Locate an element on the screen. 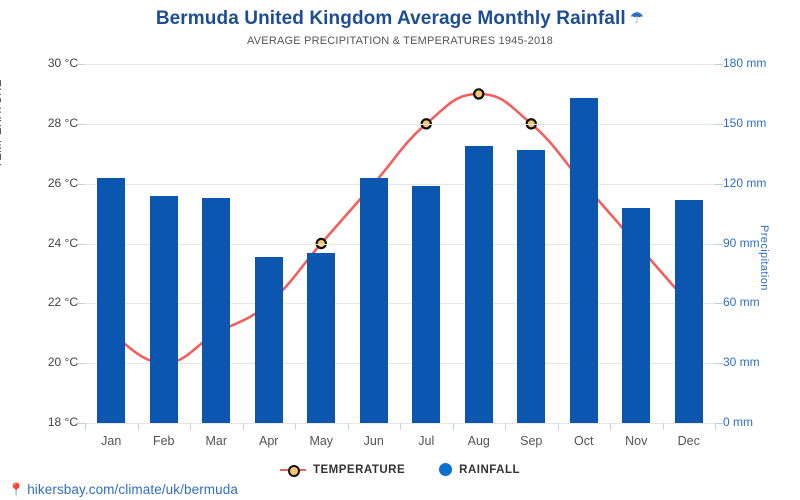 This screenshot has width=800, height=500. legend-label-rainfall: RAINFALL is located at coordinates (490, 469).